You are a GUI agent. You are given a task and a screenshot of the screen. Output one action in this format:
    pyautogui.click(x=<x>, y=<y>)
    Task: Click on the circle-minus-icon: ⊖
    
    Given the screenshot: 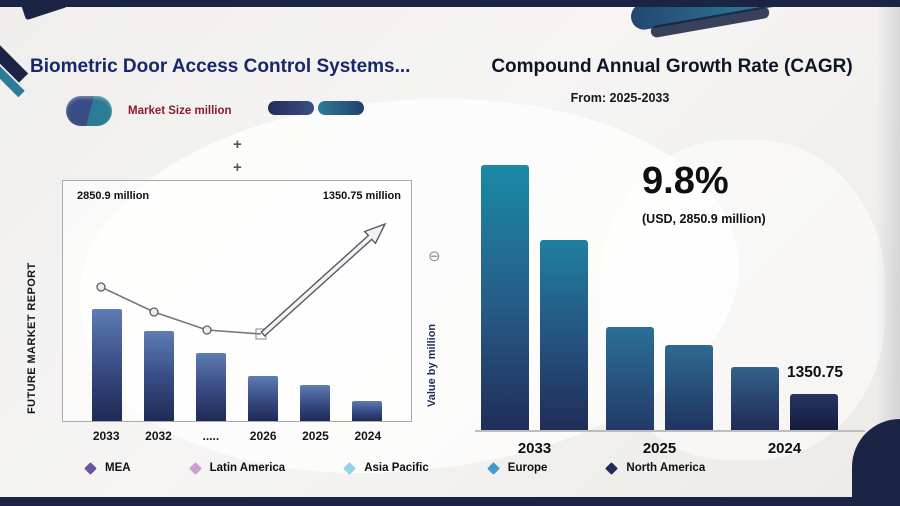 What is the action you would take?
    pyautogui.click(x=434, y=256)
    